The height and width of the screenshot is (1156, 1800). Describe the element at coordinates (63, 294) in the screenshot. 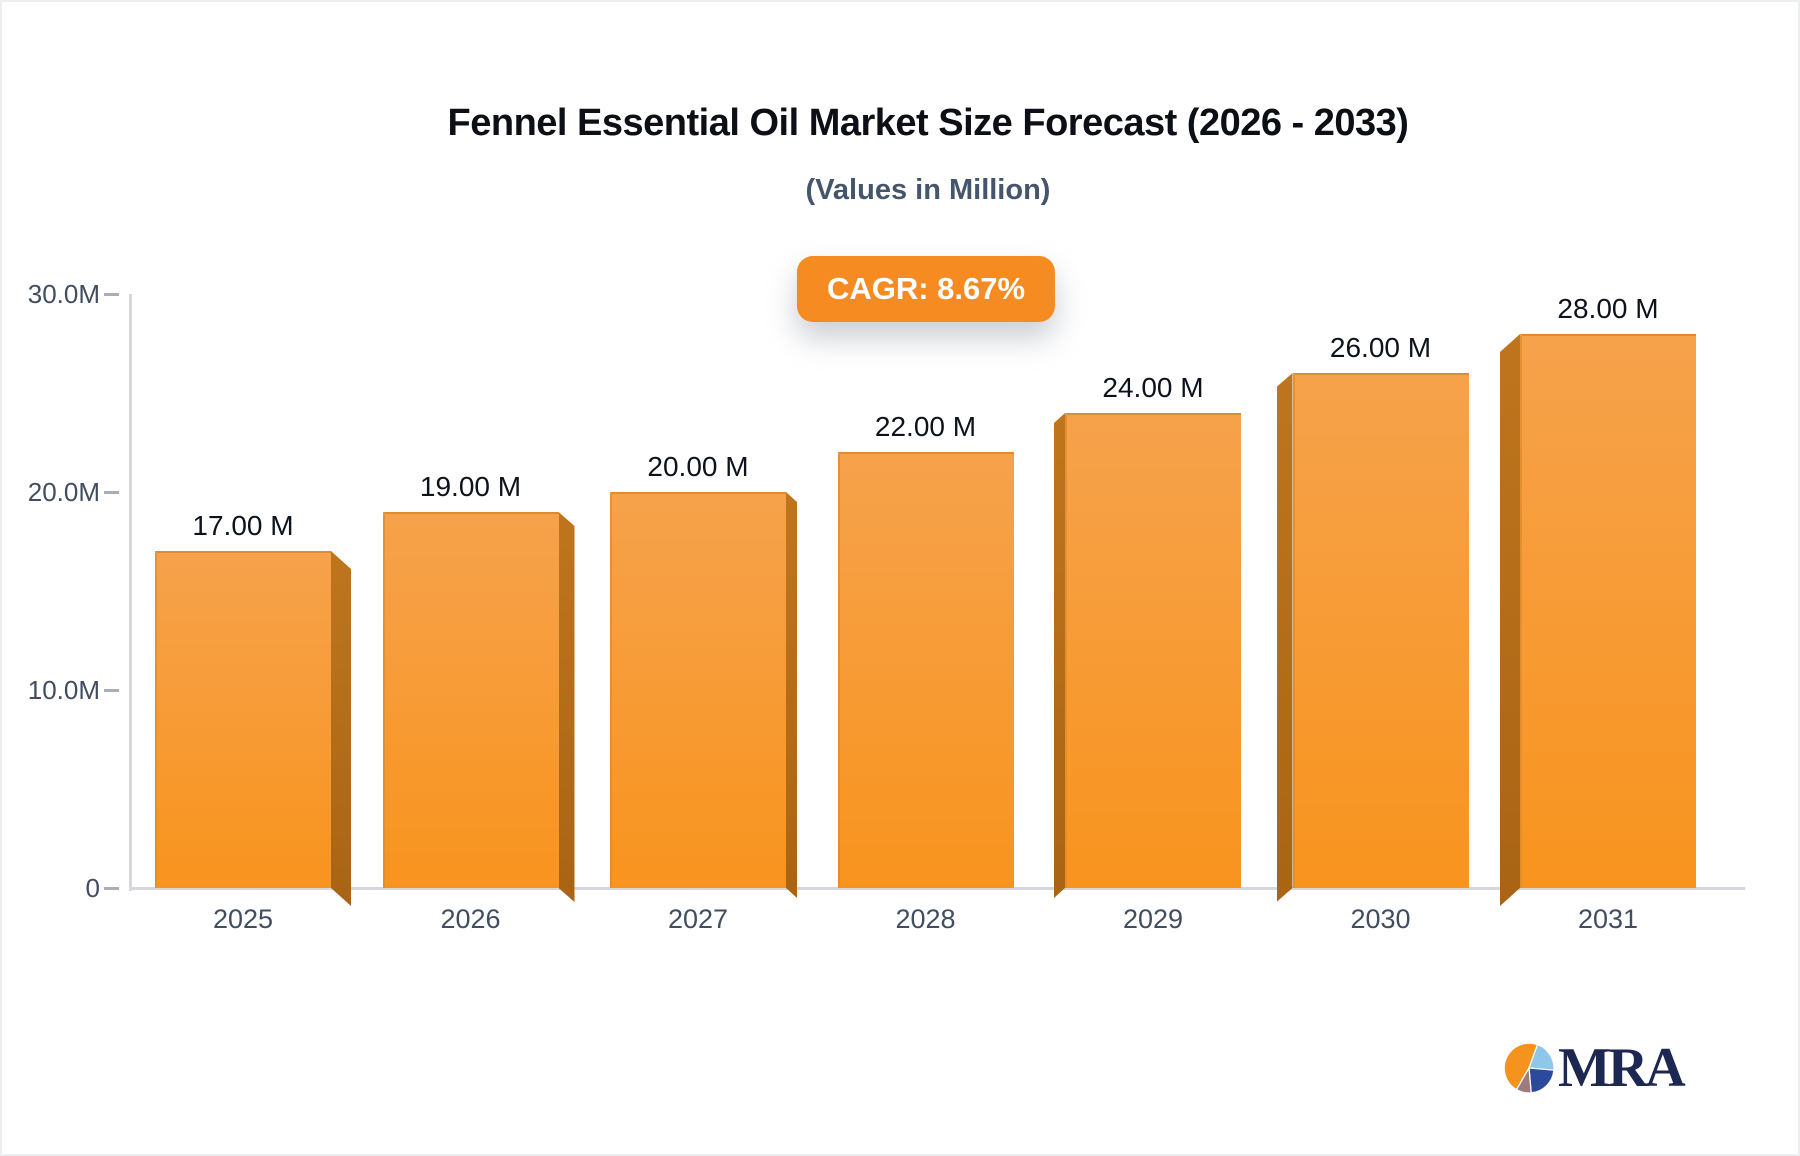

I see `y-axis-tick-label: 30.0M` at that location.